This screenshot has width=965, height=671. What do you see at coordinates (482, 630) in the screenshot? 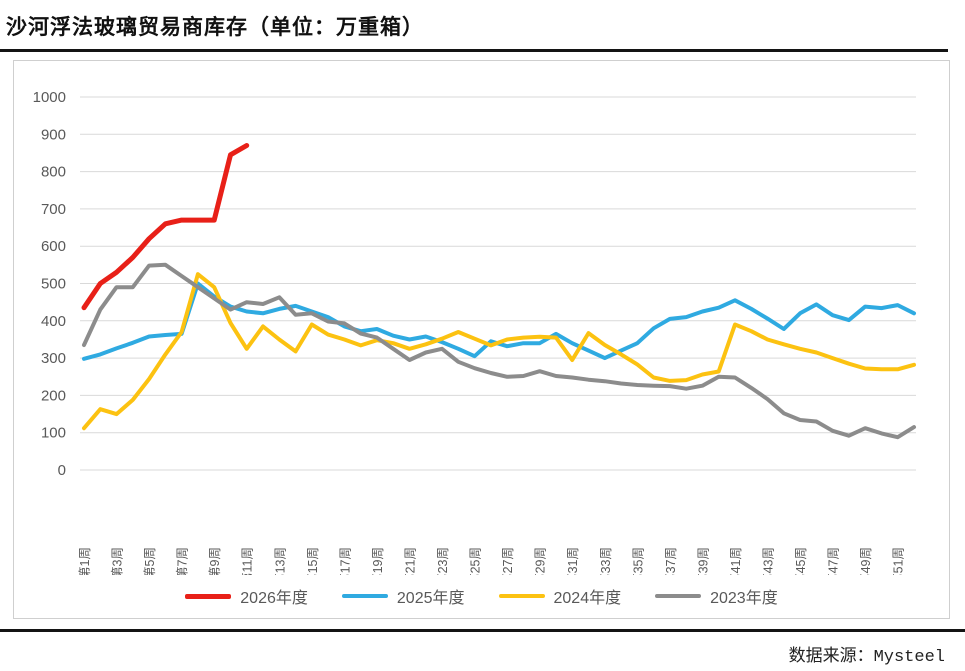
I see `footer-divider` at bounding box center [482, 630].